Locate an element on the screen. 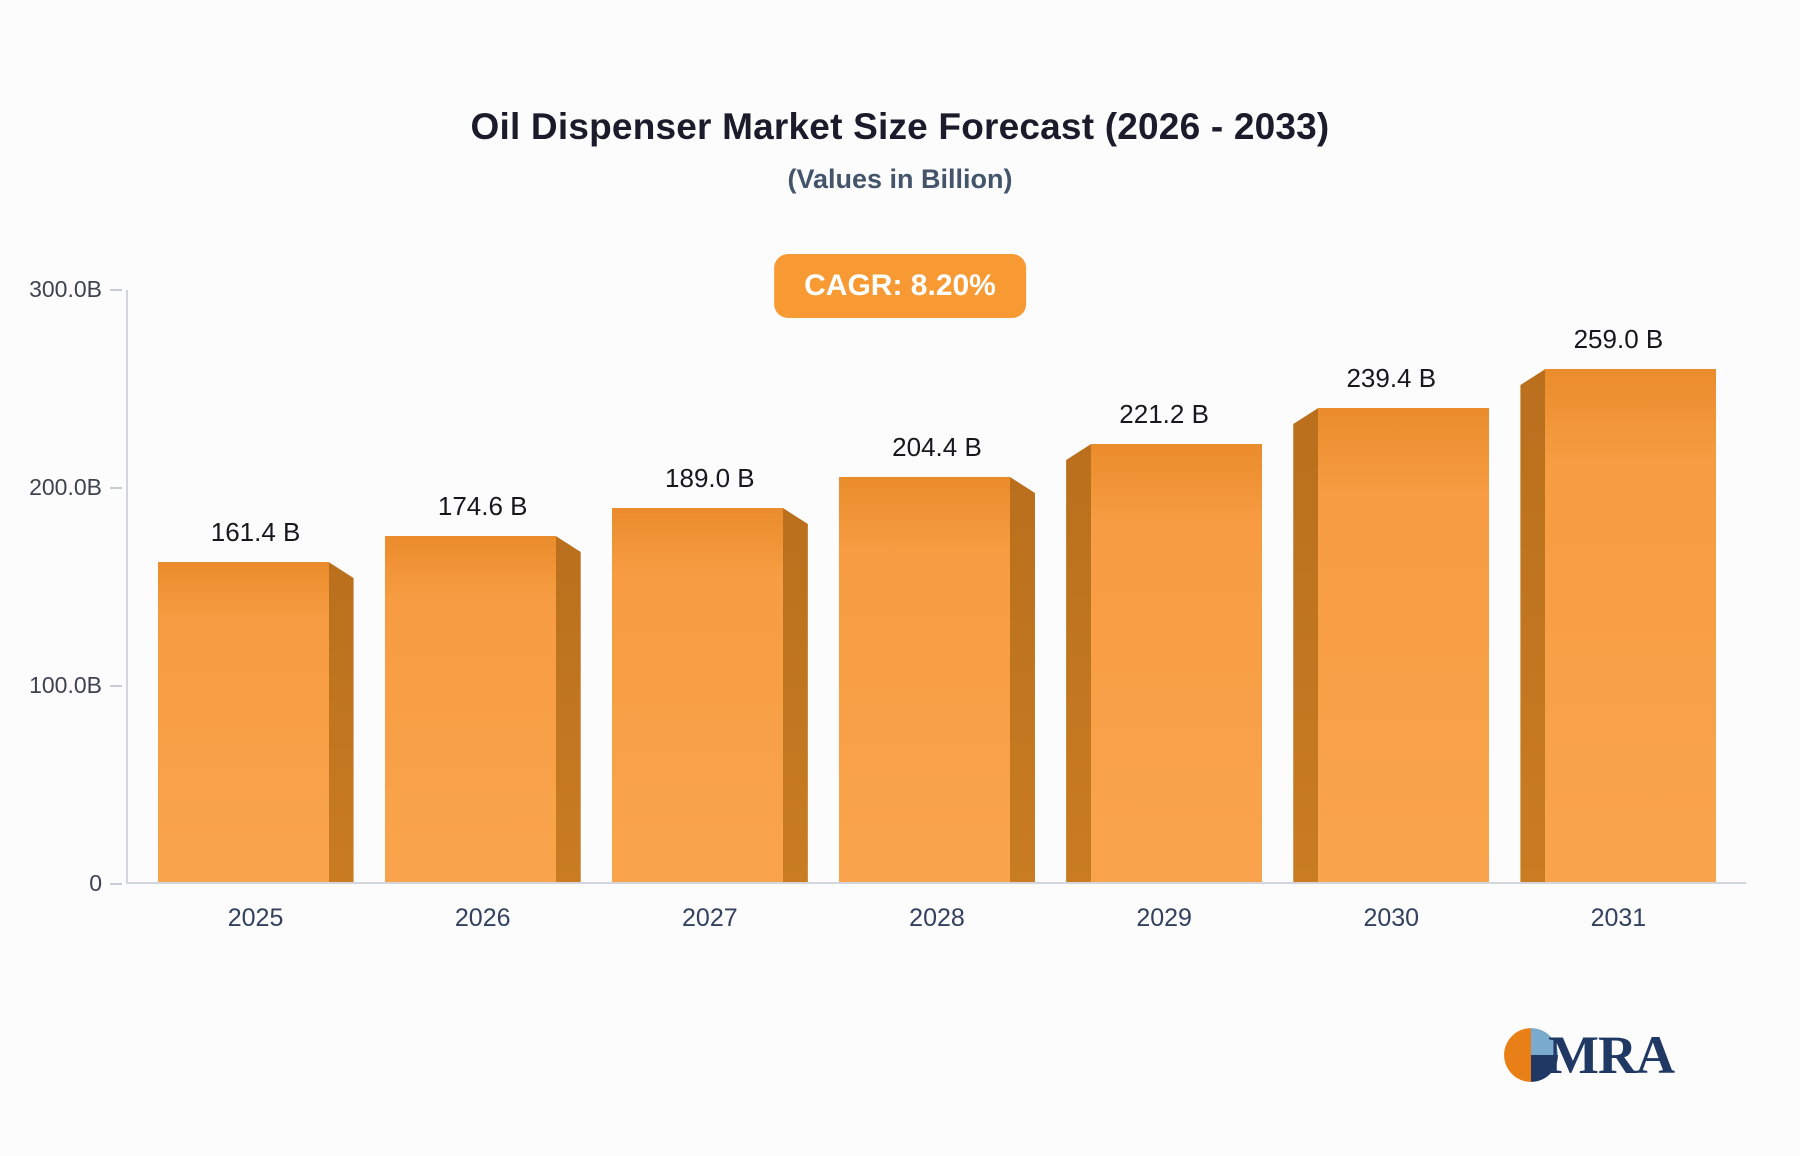  x-axis-label-2030: 2030 is located at coordinates (1391, 918).